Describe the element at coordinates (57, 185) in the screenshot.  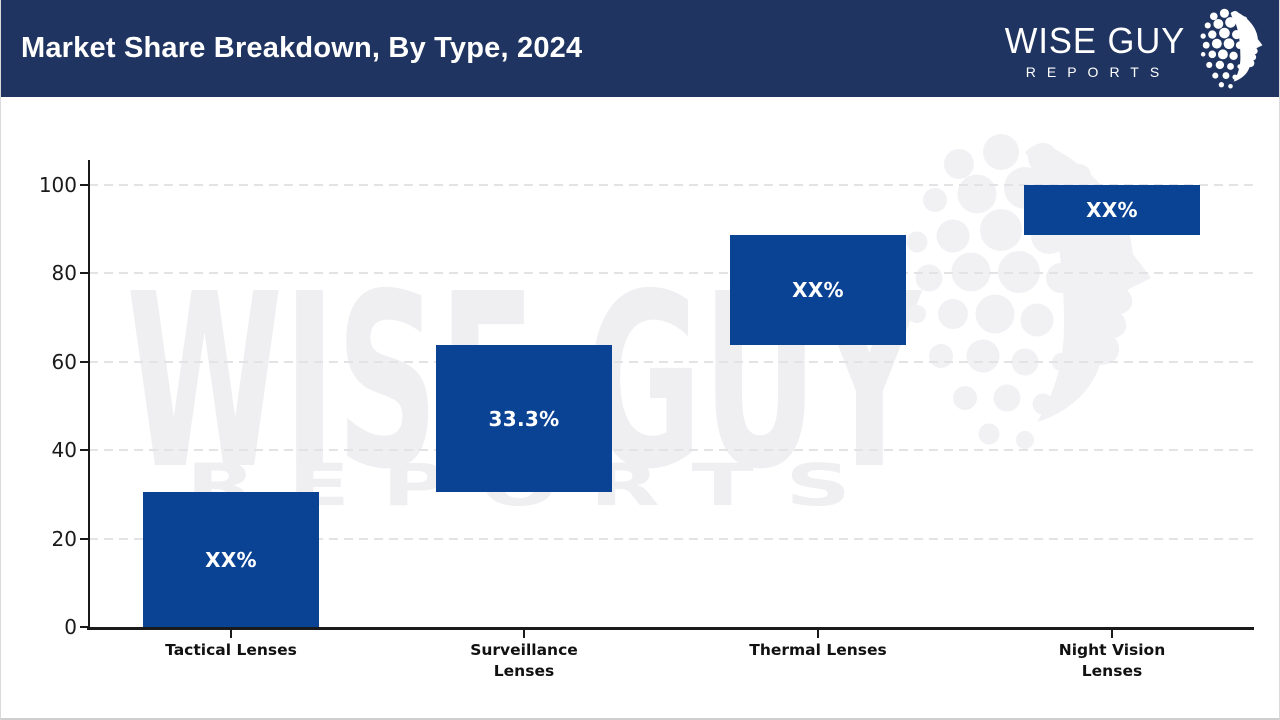
I see `y-tick-label: 100` at that location.